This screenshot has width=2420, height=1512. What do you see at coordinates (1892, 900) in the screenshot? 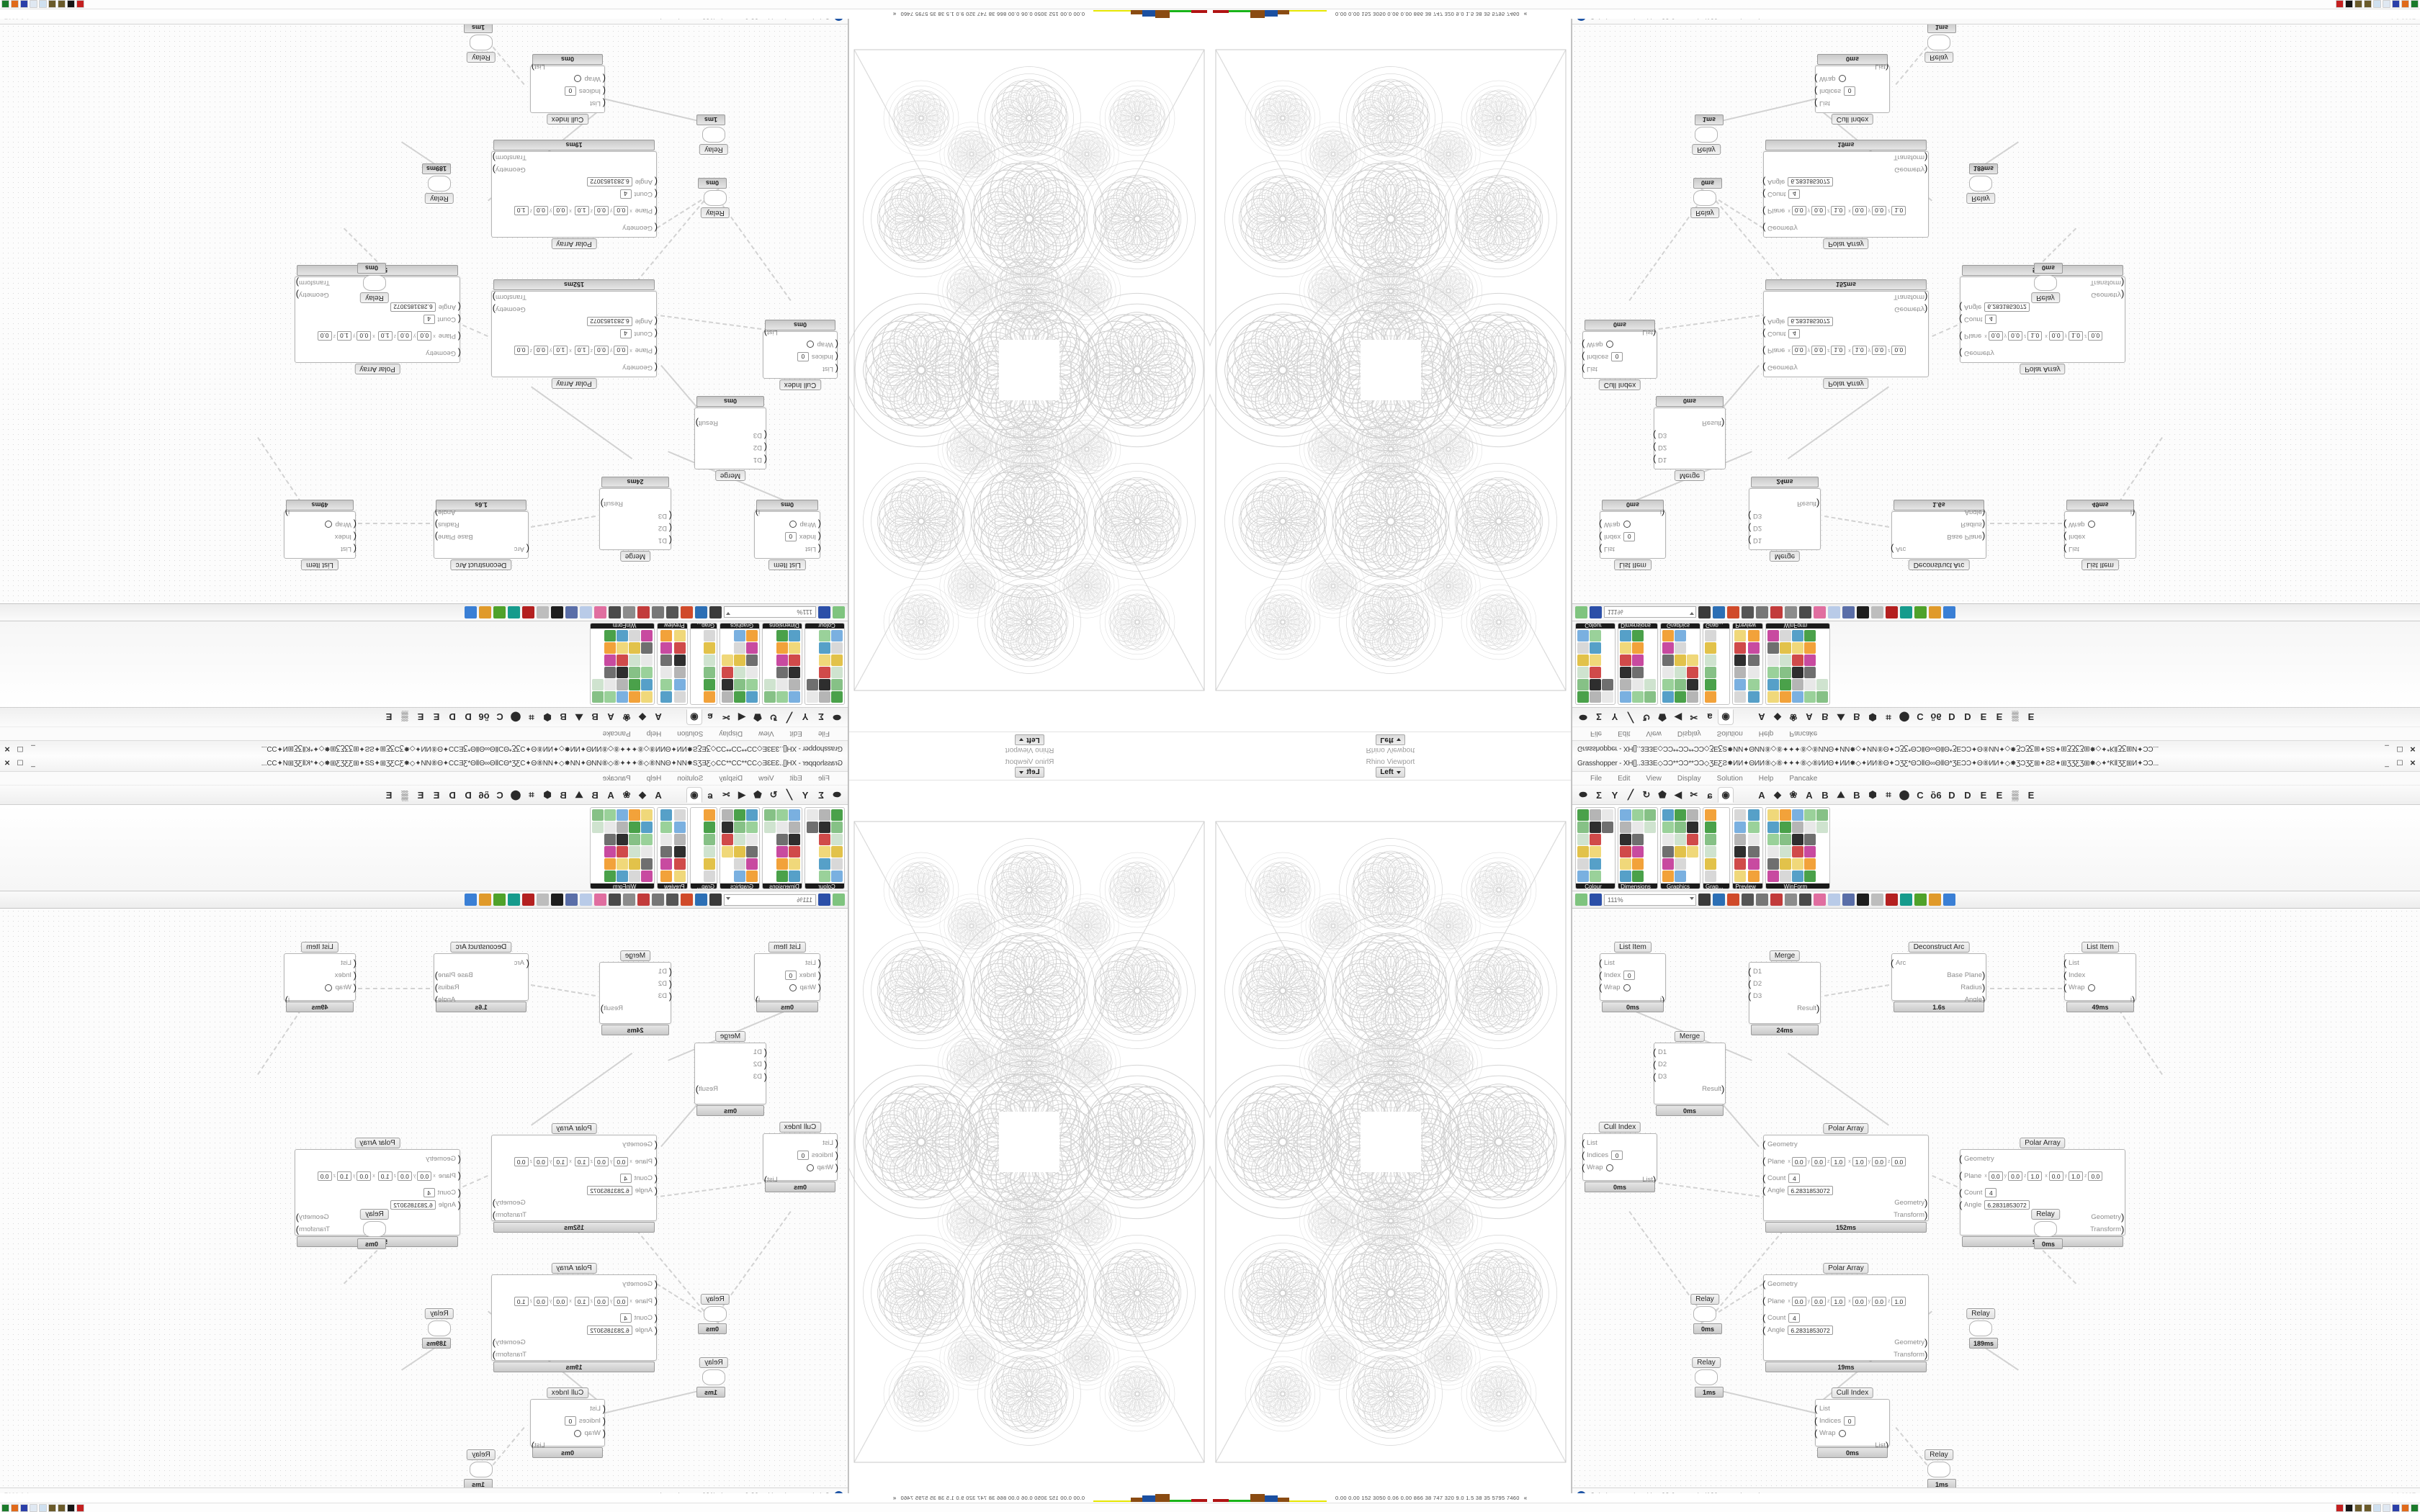
I see `shade-red-icon` at bounding box center [1892, 900].